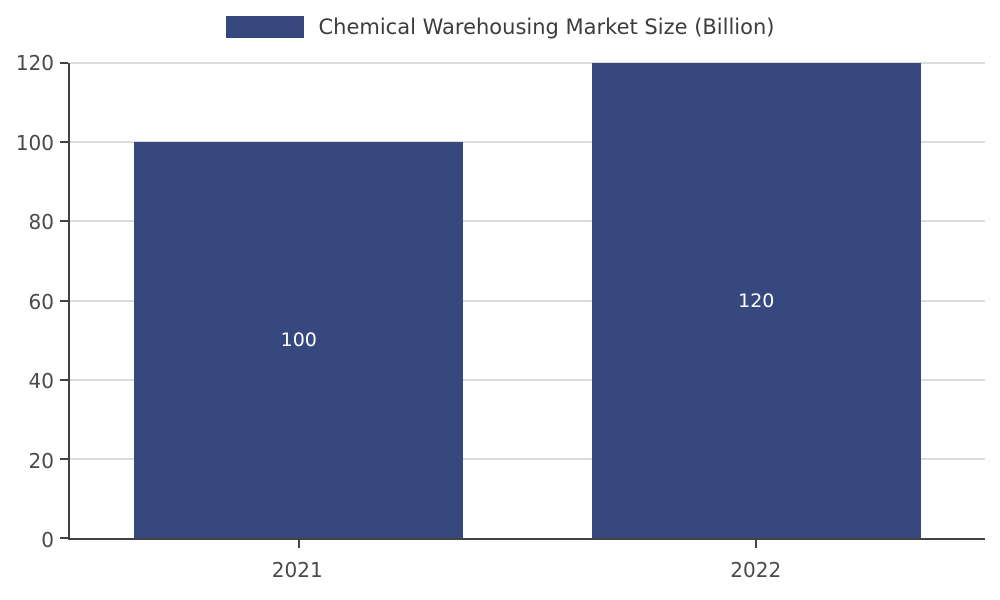 The height and width of the screenshot is (600, 1000). I want to click on y-tick-labels: 0 20 40 60 80 100 120, so click(27, 301).